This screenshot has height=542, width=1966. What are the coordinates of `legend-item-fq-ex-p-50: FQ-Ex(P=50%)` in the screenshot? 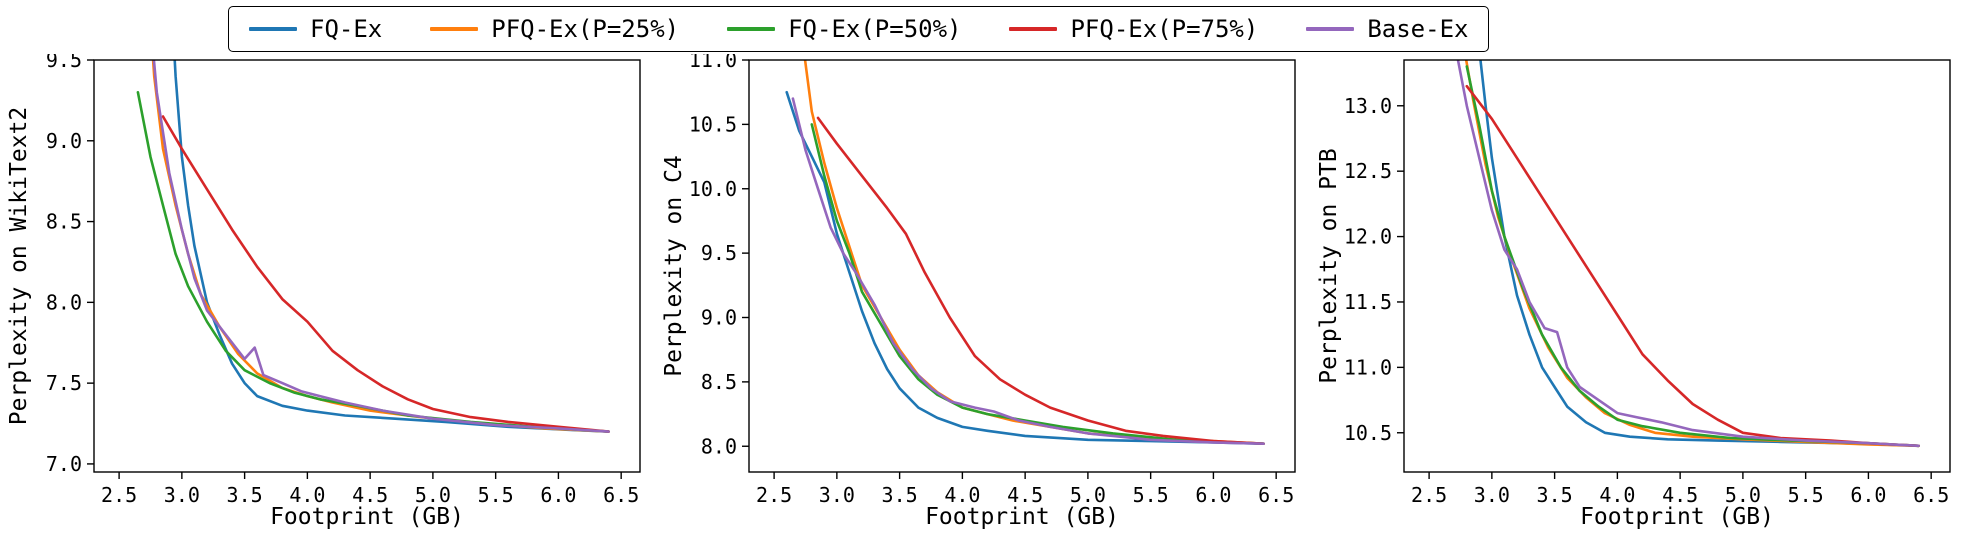 It's located at (844, 29).